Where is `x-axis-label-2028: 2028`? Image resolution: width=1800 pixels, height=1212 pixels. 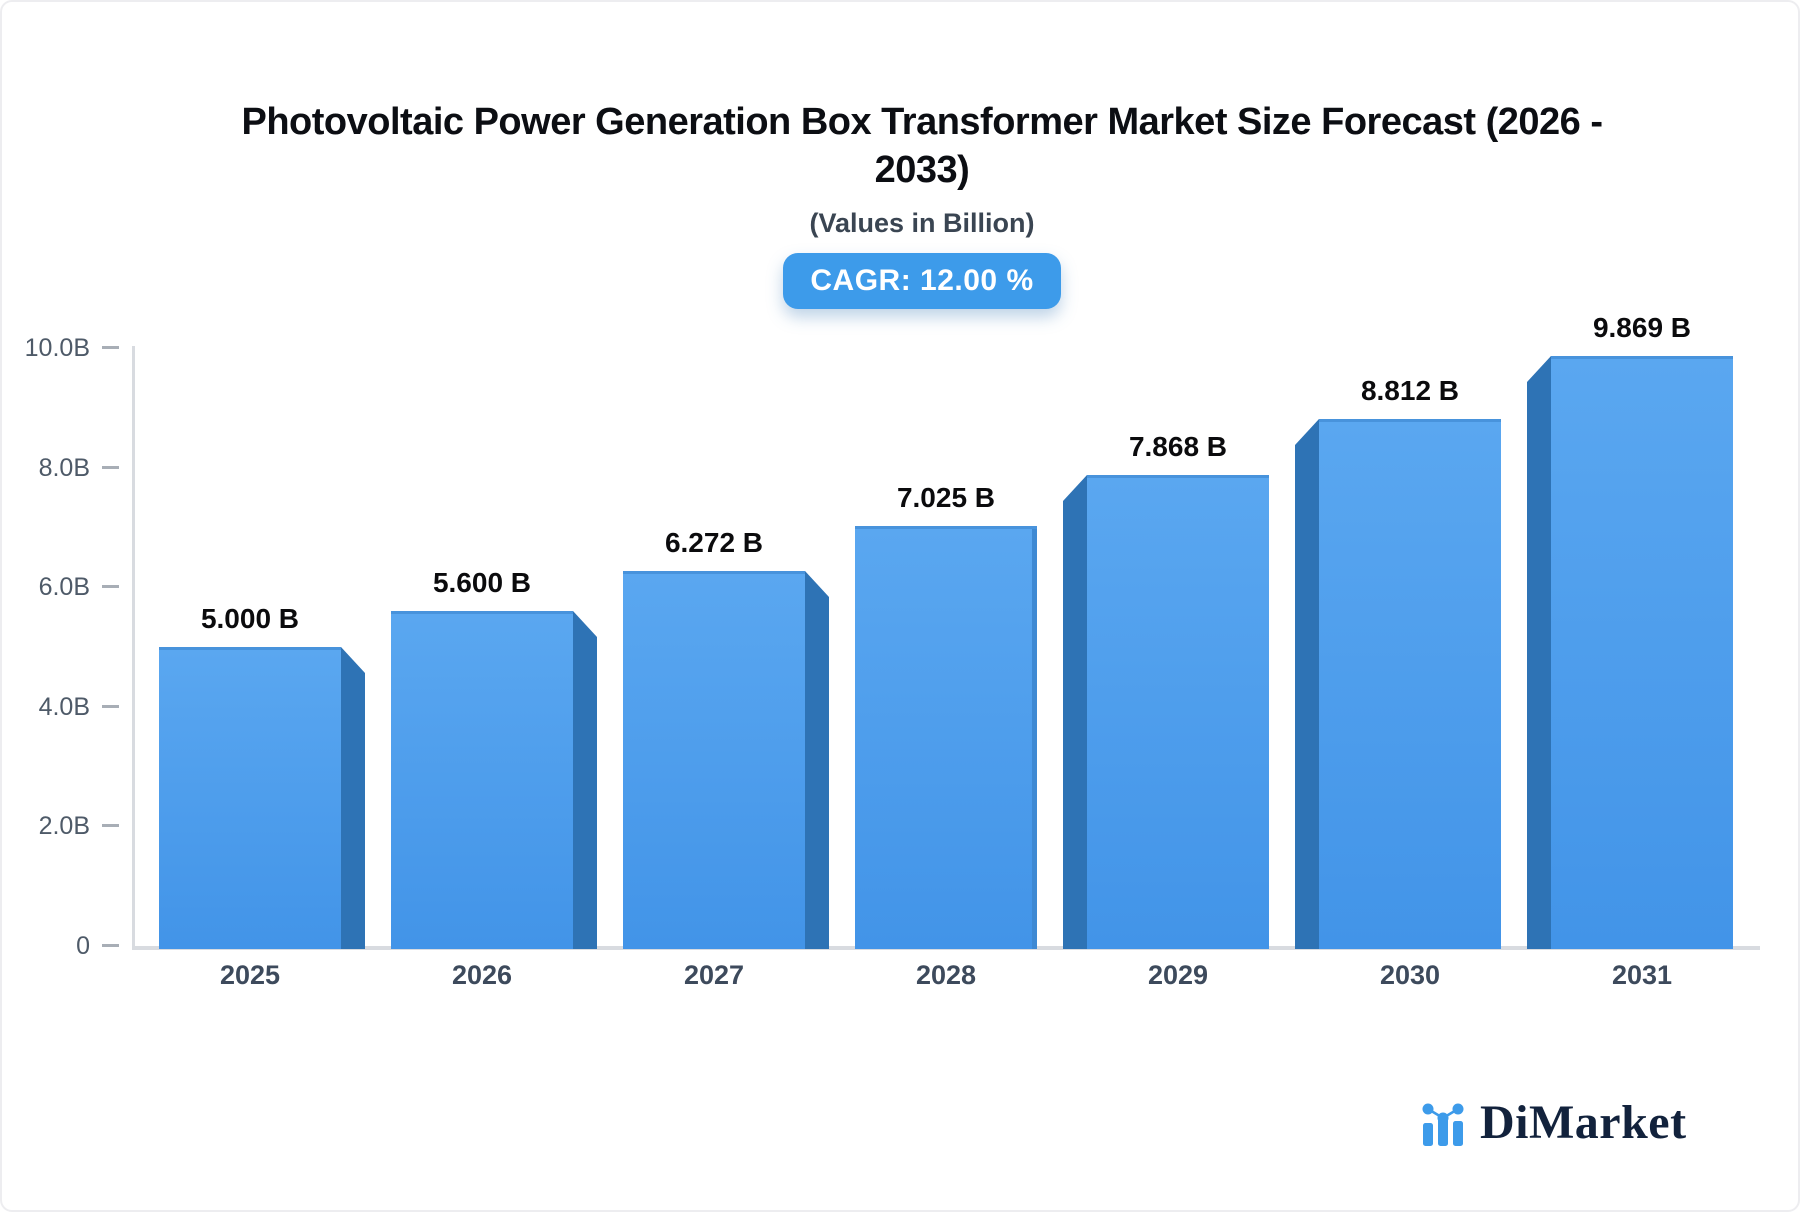 x-axis-label-2028: 2028 is located at coordinates (946, 975).